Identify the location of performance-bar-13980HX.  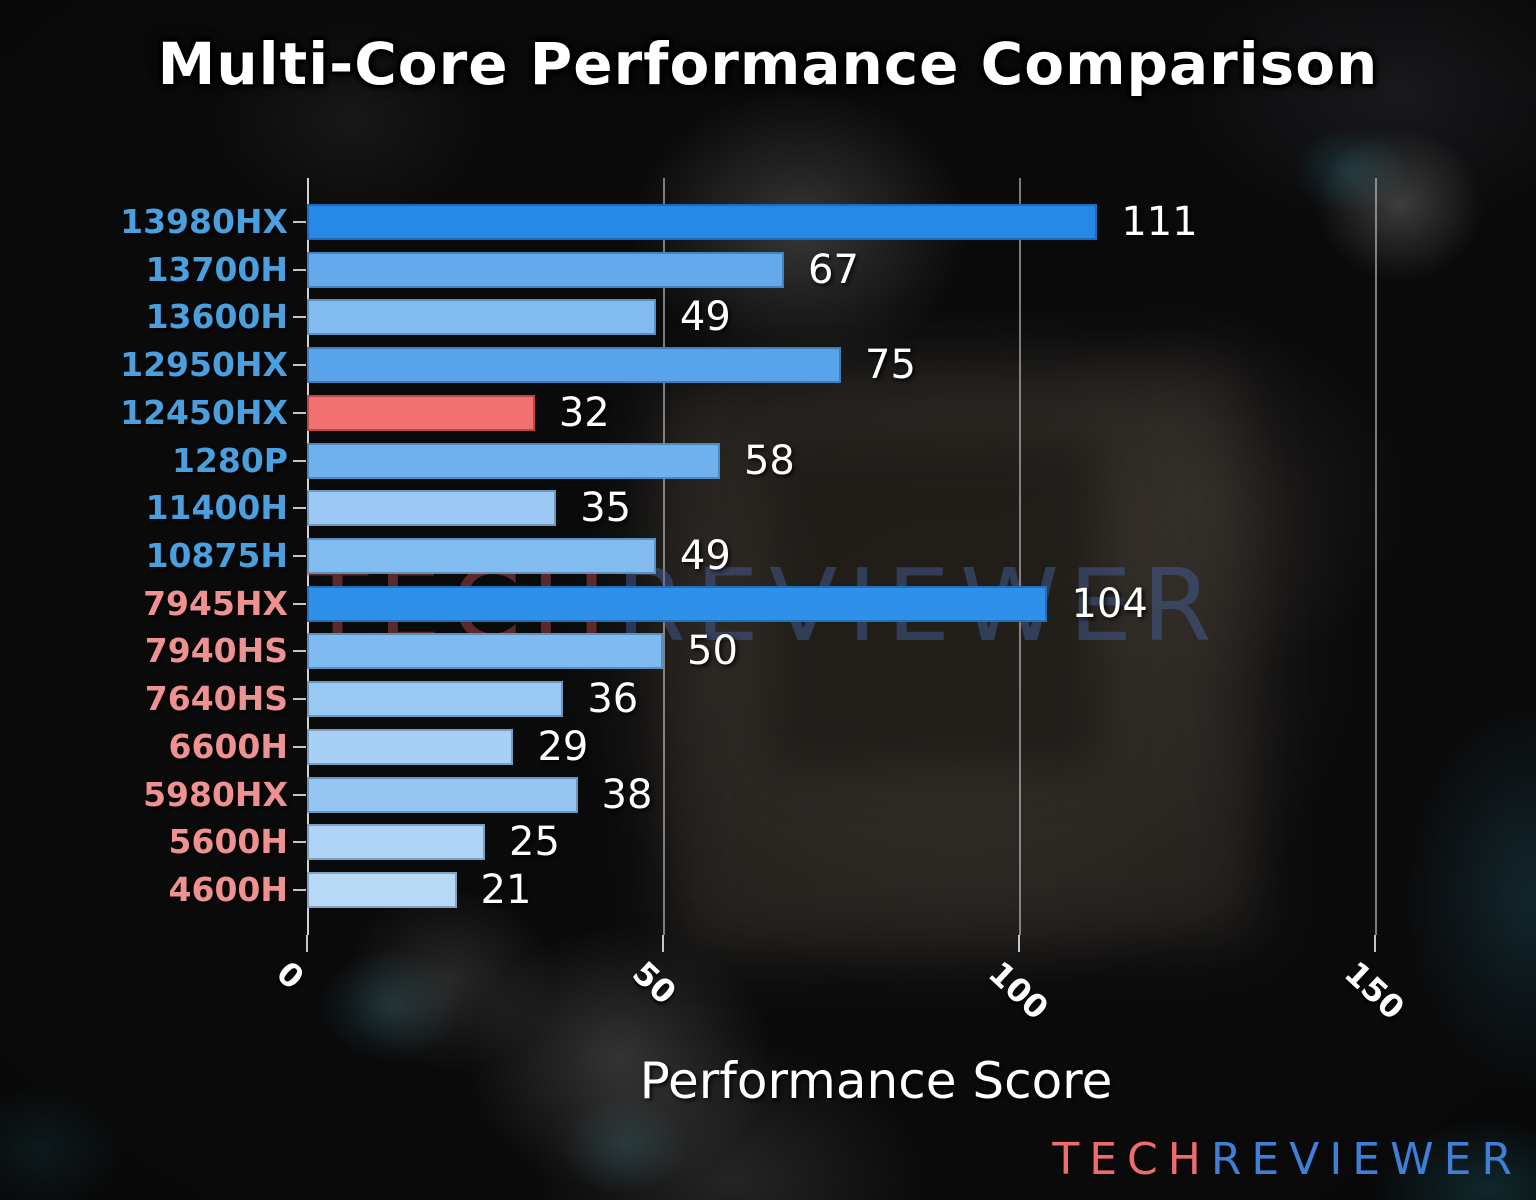
(702, 222).